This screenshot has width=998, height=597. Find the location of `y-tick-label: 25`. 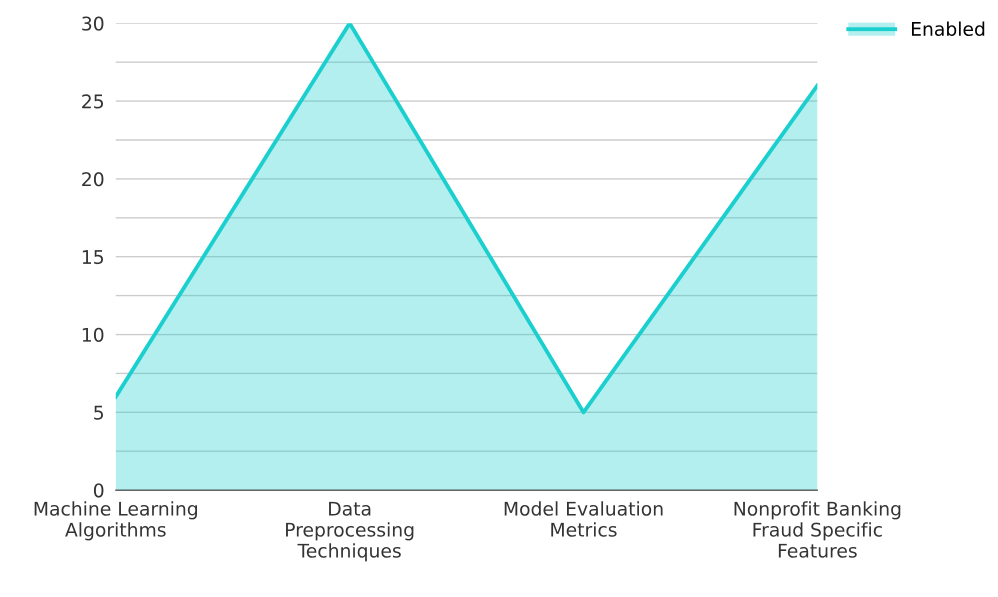

y-tick-label: 25 is located at coordinates (93, 101).